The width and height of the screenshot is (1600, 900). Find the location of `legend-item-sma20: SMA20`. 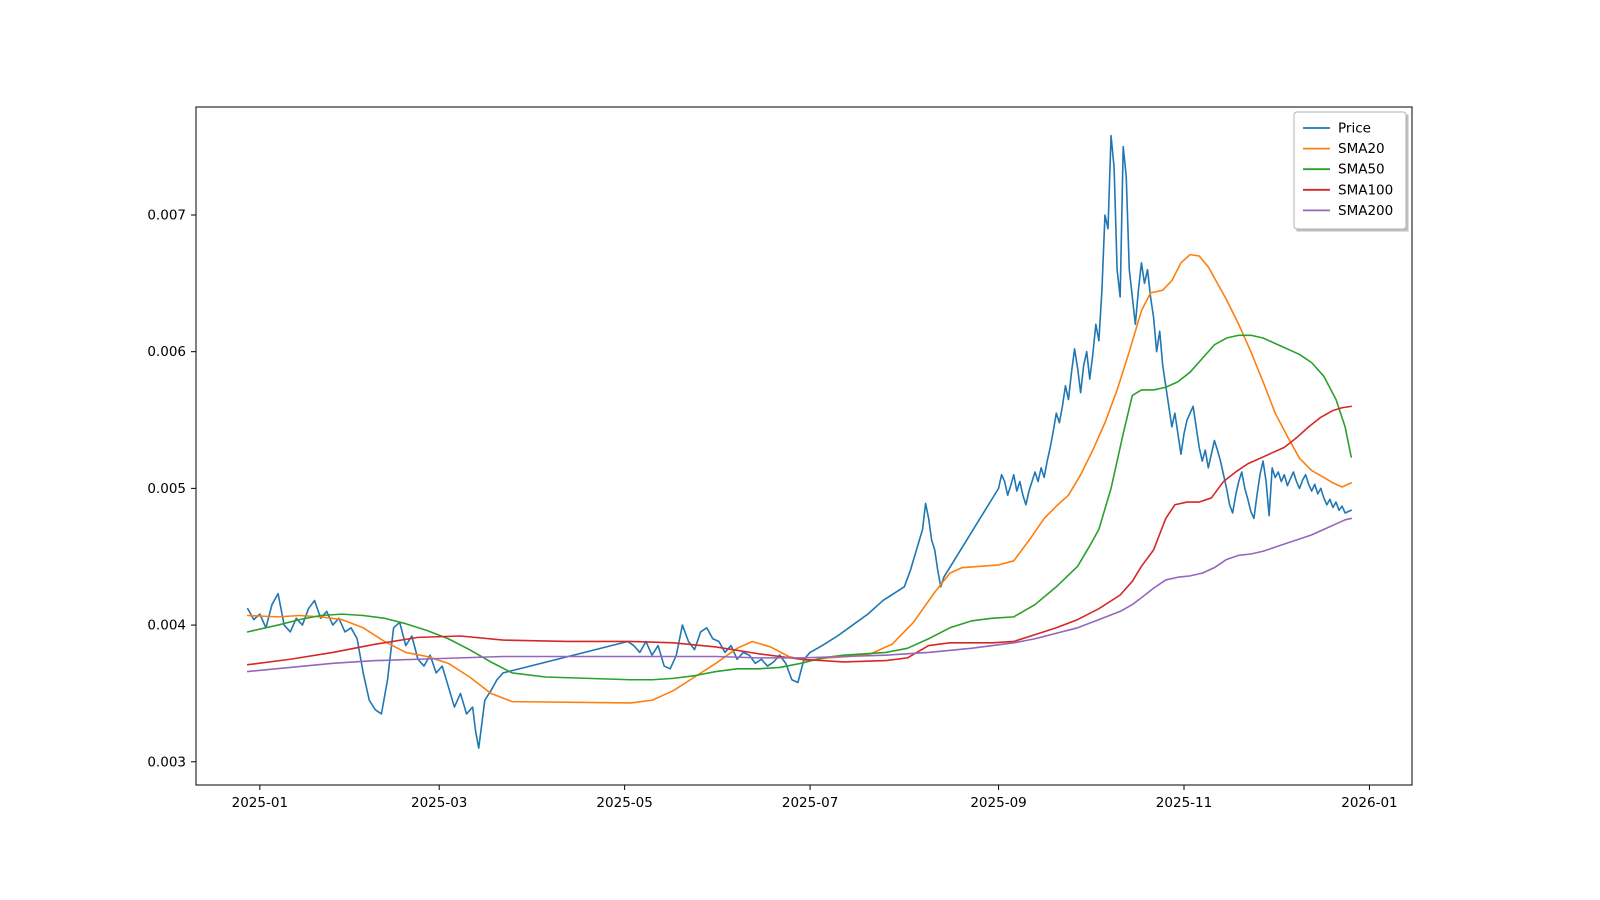

legend-item-sma20: SMA20 is located at coordinates (1344, 149).